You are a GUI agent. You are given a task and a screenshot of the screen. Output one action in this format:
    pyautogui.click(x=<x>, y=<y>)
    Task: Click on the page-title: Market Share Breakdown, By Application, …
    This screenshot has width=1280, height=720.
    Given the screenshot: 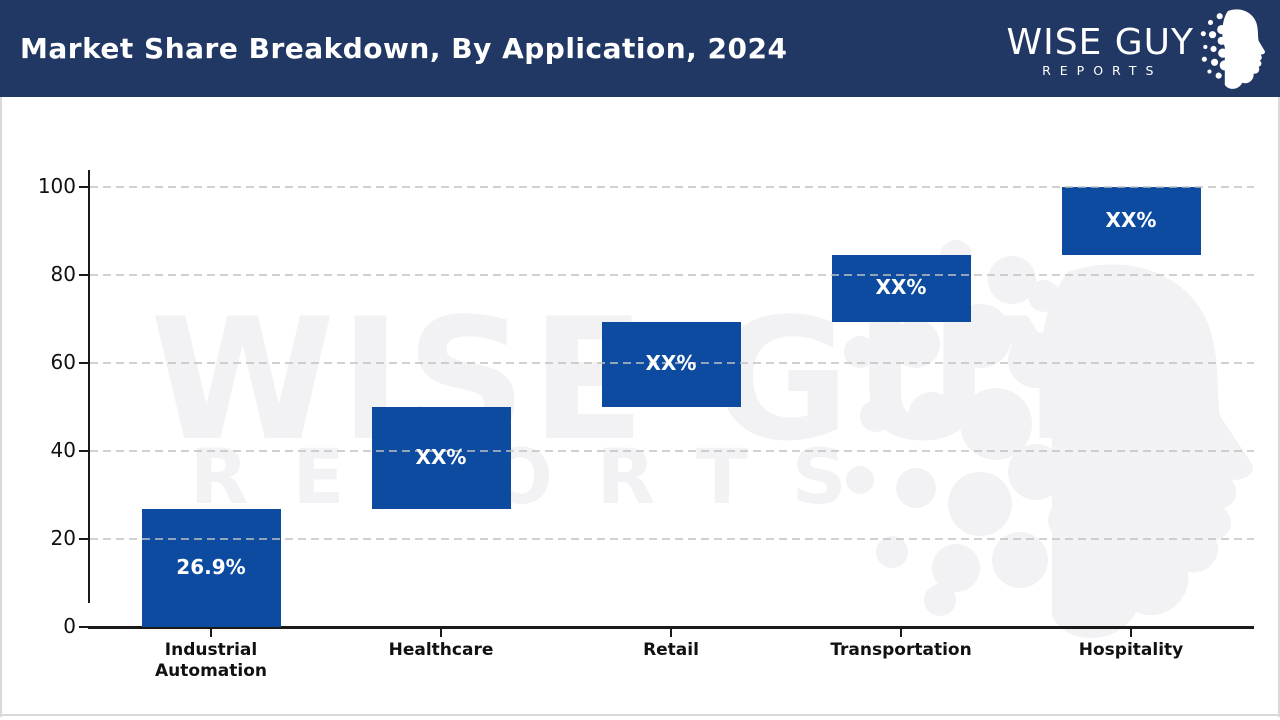 What is the action you would take?
    pyautogui.click(x=404, y=48)
    